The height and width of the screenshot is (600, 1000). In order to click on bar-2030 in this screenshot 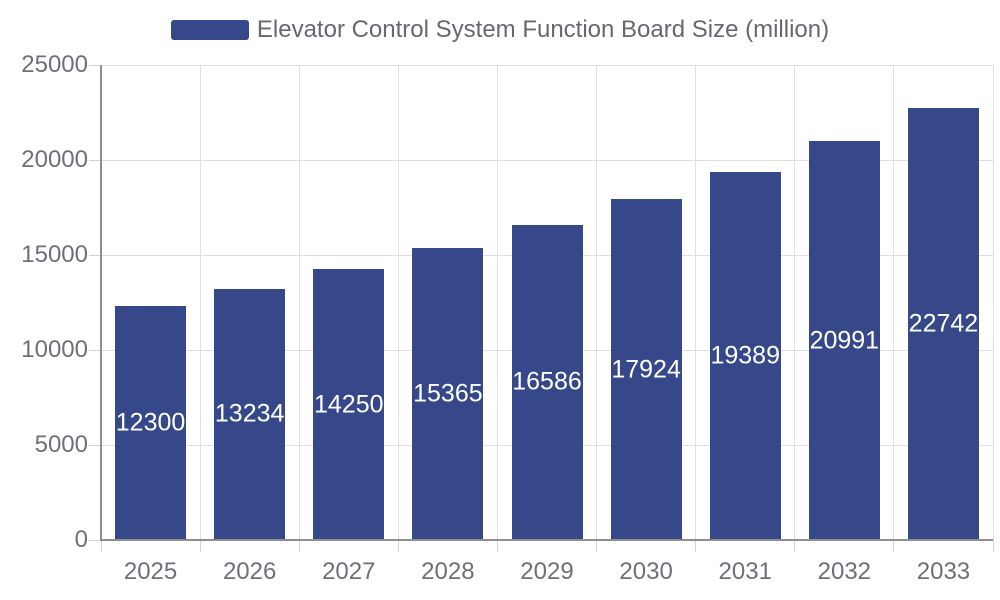, I will do `click(646, 369)`.